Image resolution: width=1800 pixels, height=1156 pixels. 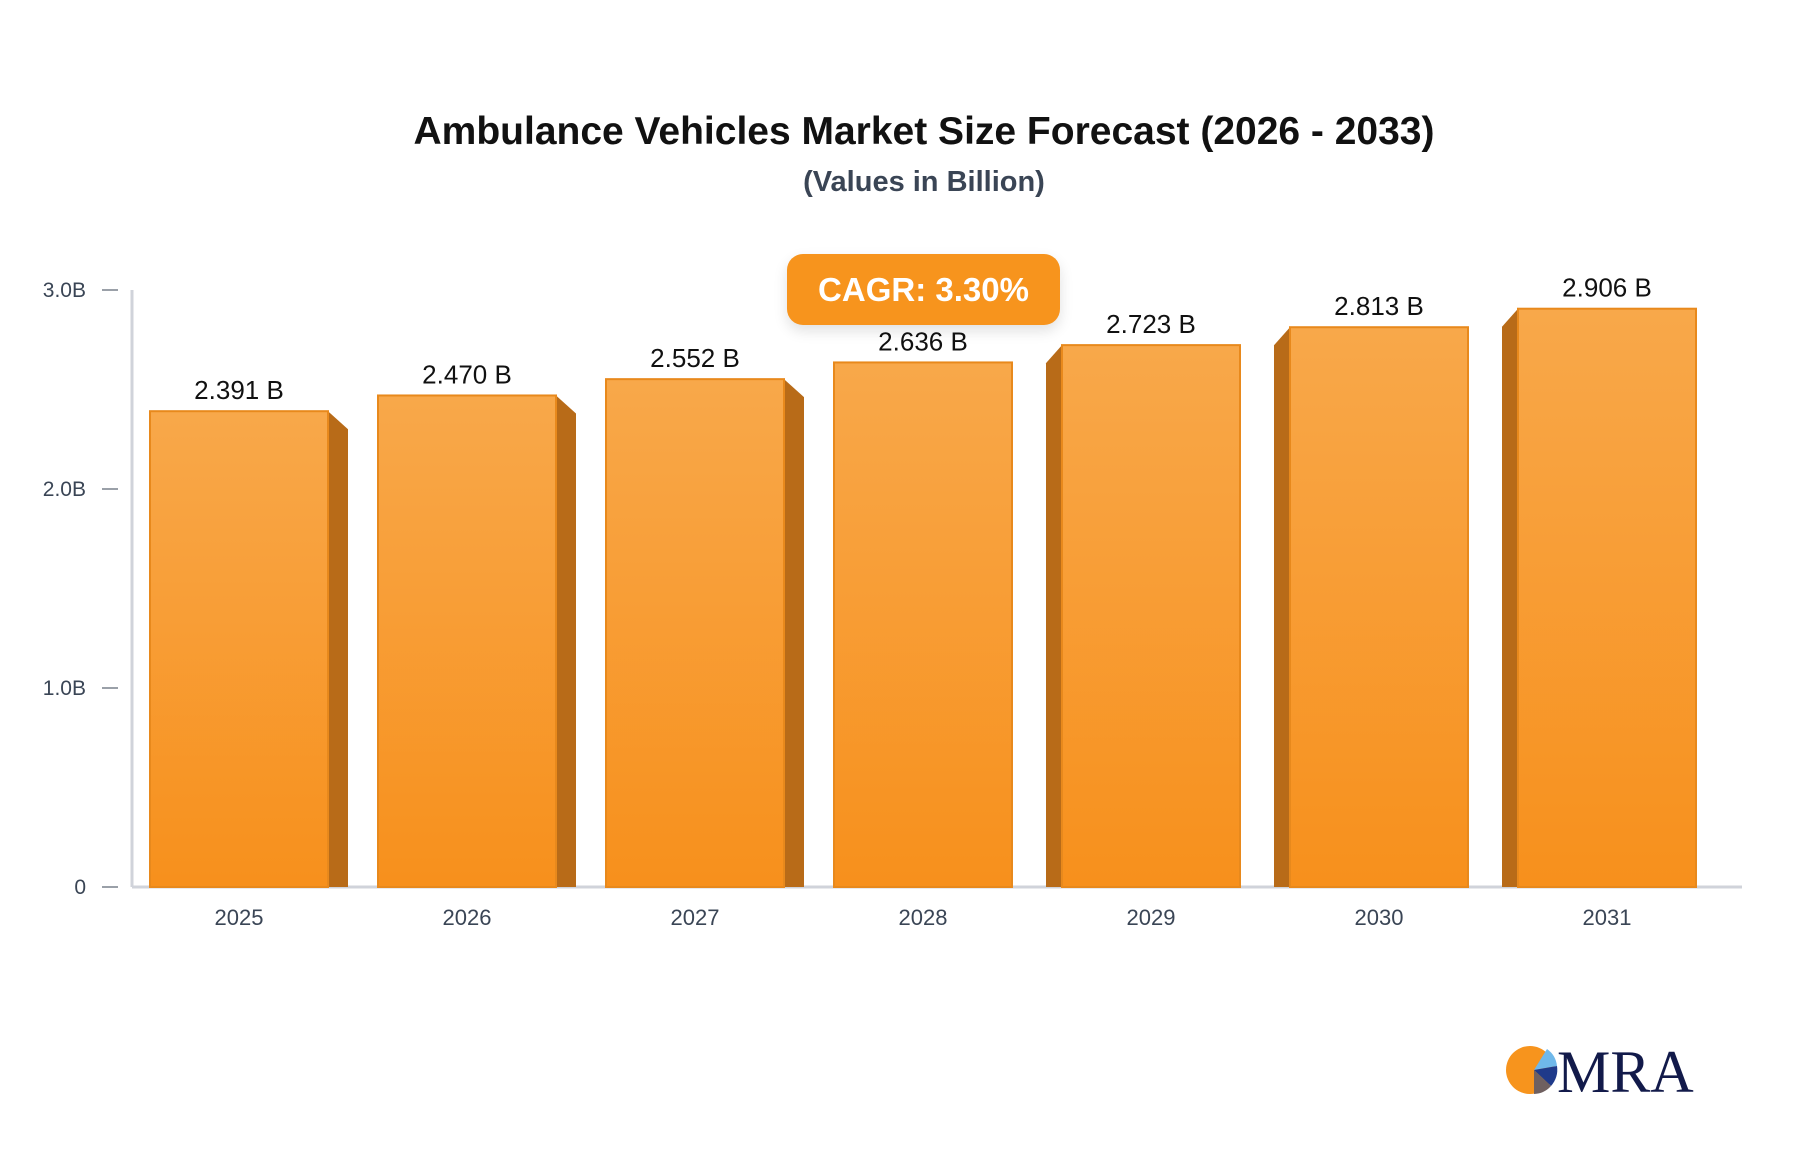 What do you see at coordinates (695, 917) in the screenshot?
I see `x-tick-label: 2027` at bounding box center [695, 917].